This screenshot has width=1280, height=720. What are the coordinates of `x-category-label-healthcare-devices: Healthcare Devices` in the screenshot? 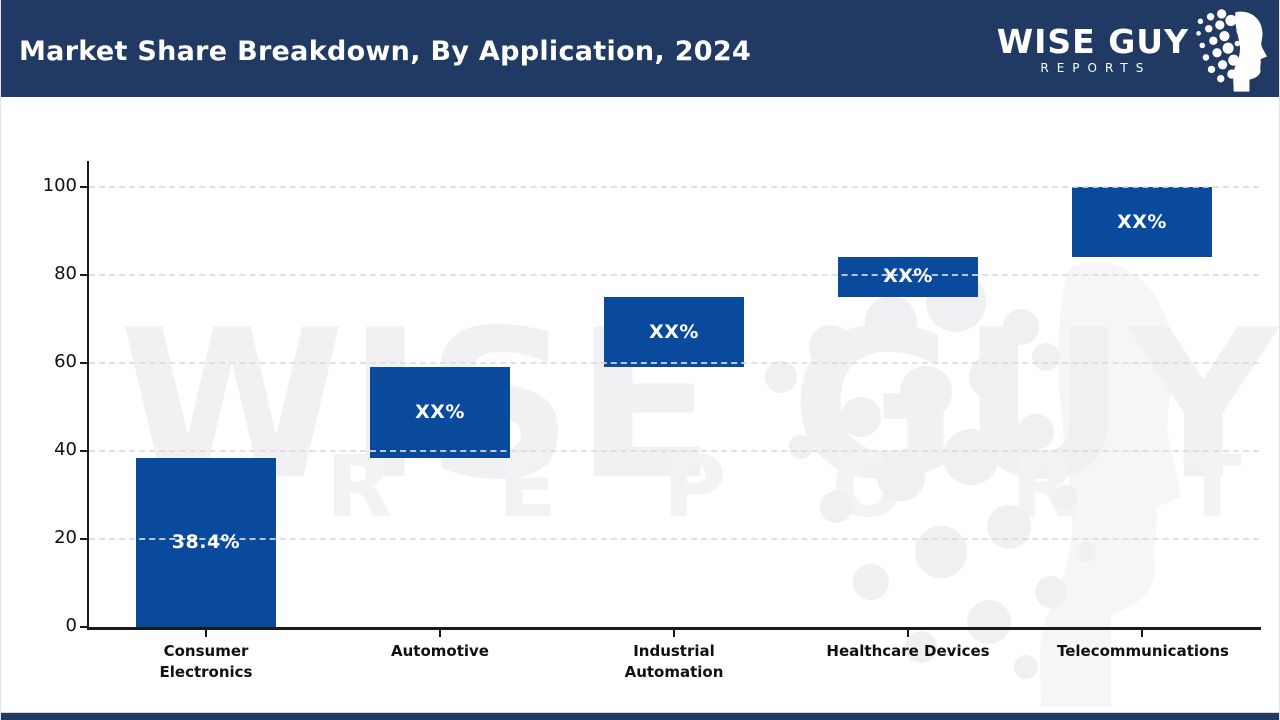 It's located at (908, 651).